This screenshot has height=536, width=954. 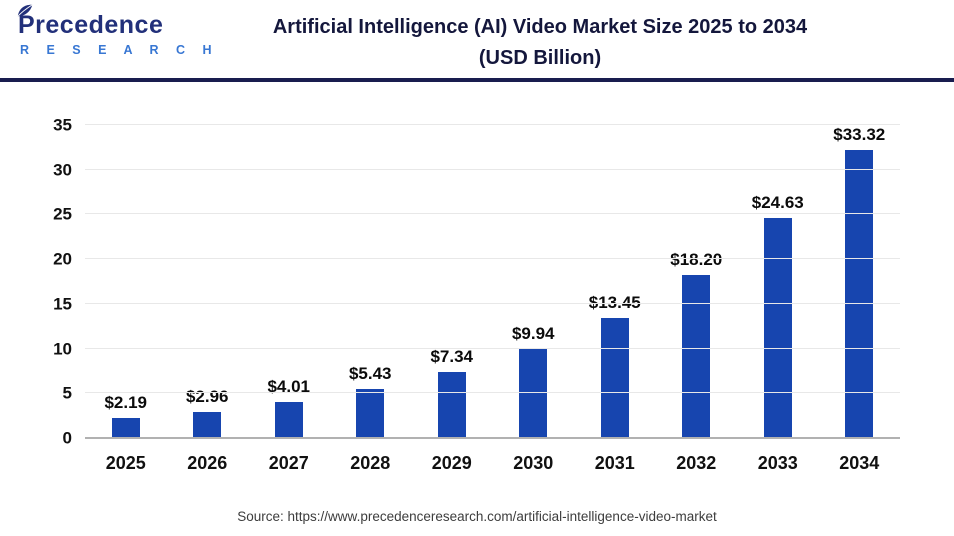 What do you see at coordinates (25, 10) in the screenshot?
I see `leaf-icon` at bounding box center [25, 10].